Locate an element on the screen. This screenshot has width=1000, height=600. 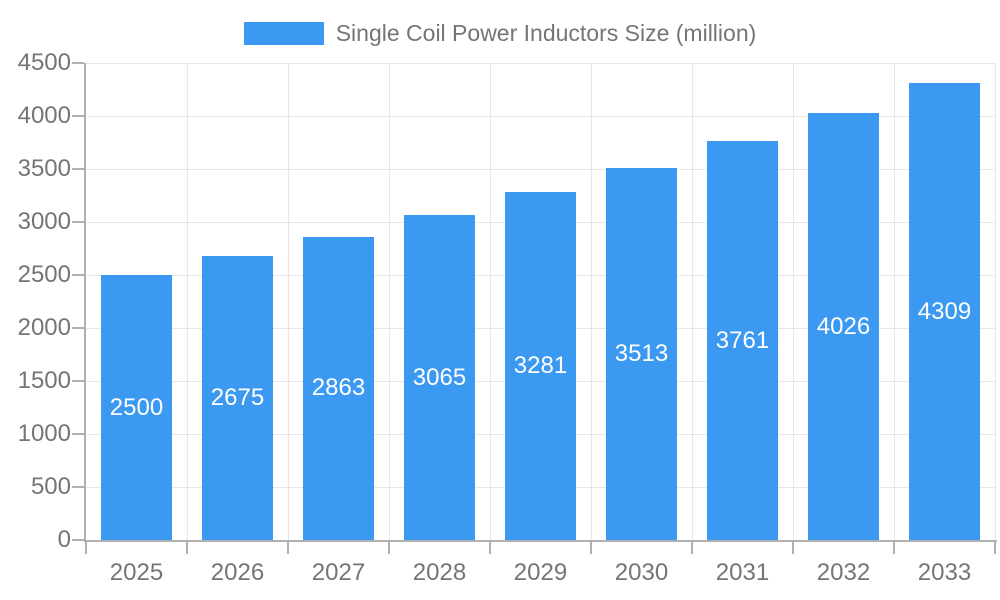
bar: 3761 is located at coordinates (742, 340).